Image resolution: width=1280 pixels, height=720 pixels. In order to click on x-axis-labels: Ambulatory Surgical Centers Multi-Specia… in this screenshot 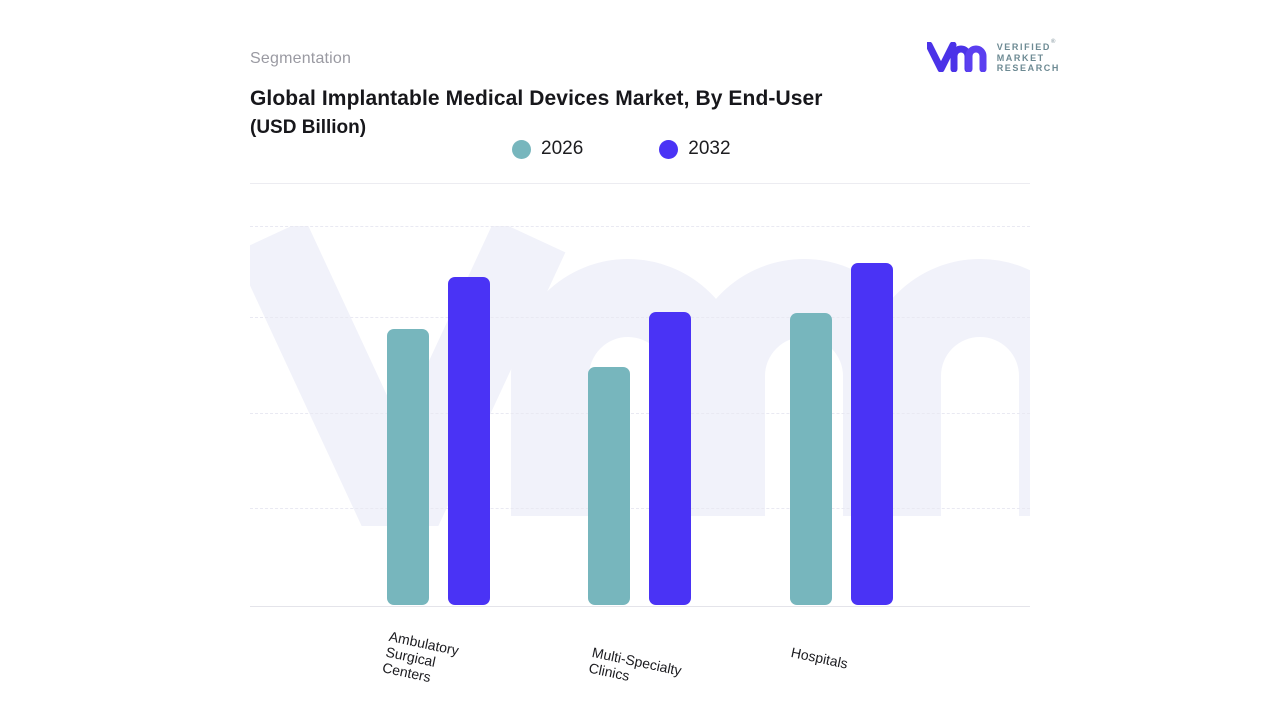, I will do `click(640, 661)`.